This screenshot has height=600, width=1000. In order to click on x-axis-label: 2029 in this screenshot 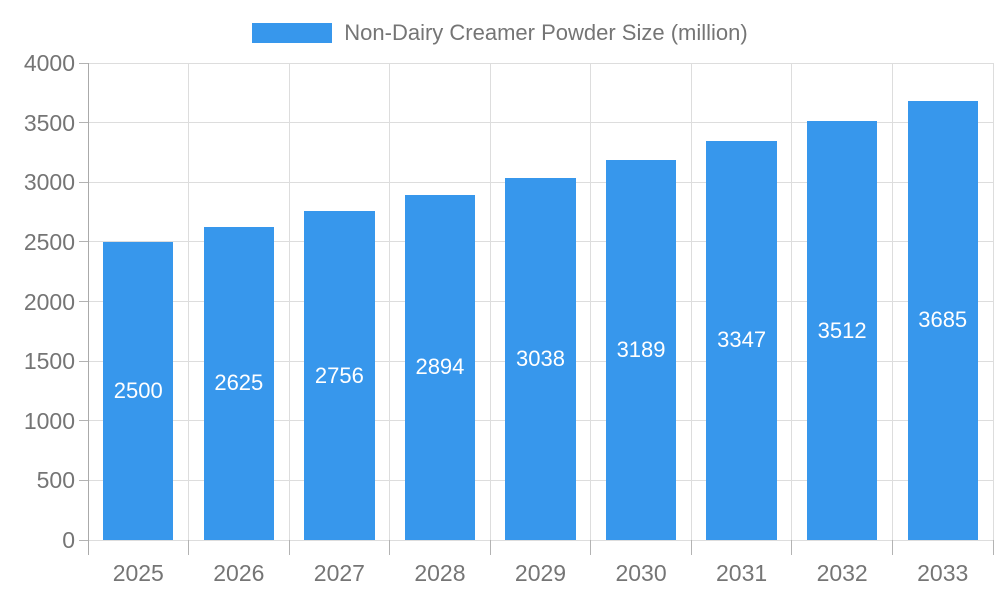, I will do `click(540, 573)`.